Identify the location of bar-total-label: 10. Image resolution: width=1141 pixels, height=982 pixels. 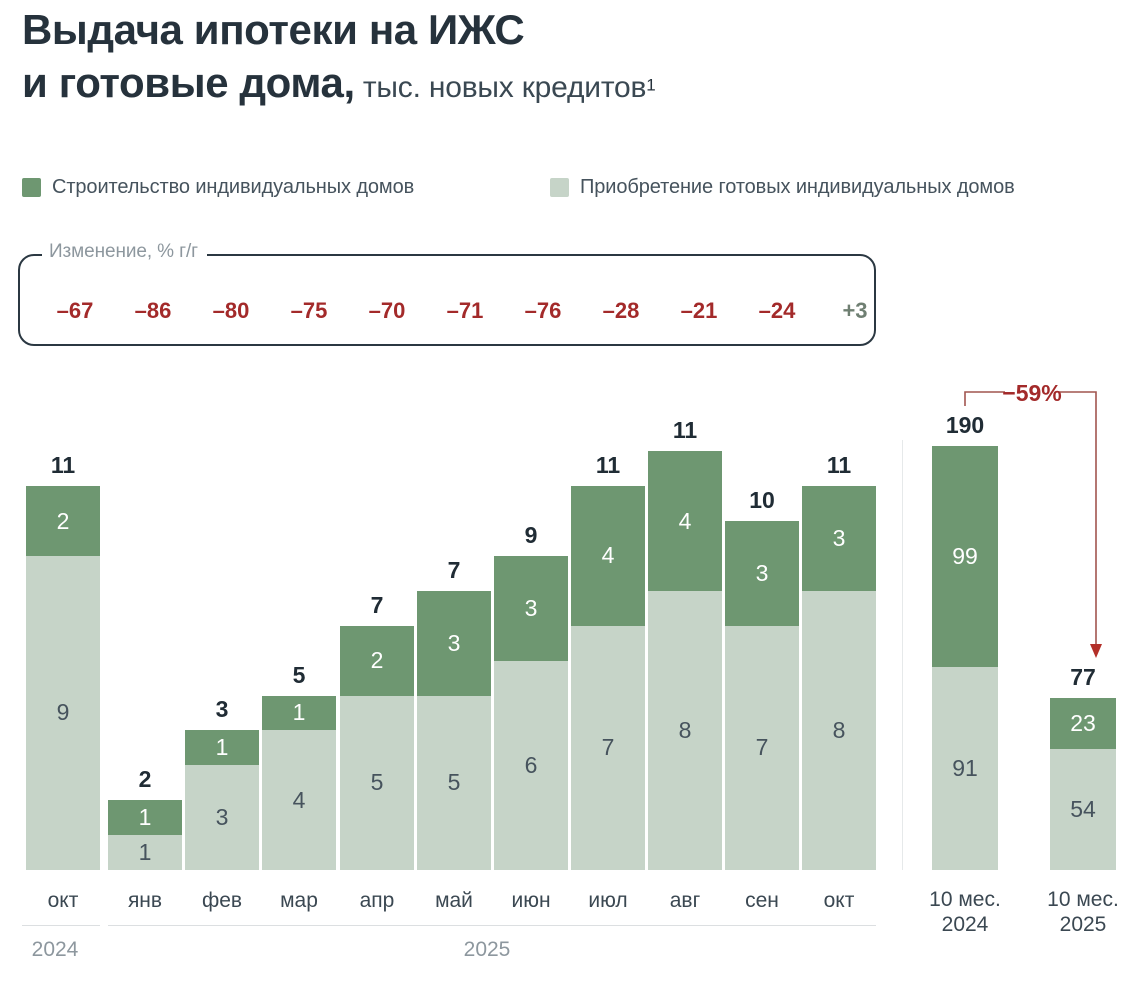
(762, 500).